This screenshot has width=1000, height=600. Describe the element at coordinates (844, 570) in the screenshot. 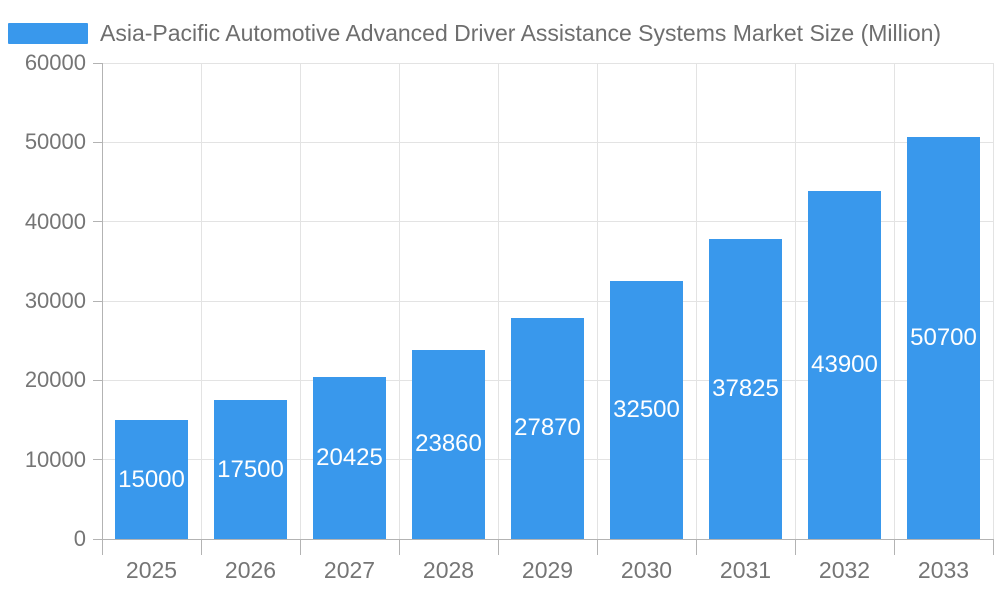

I see `x-axis-tick-label: 2032` at that location.